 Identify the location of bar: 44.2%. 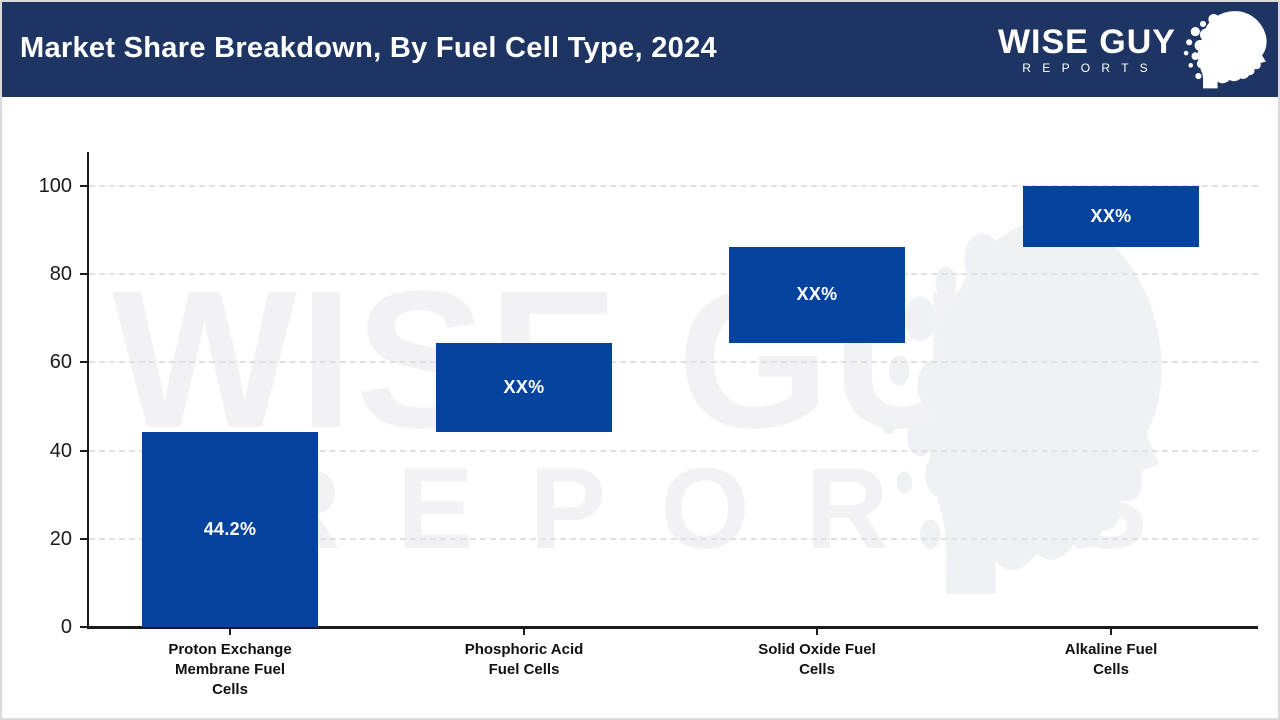
(230, 529).